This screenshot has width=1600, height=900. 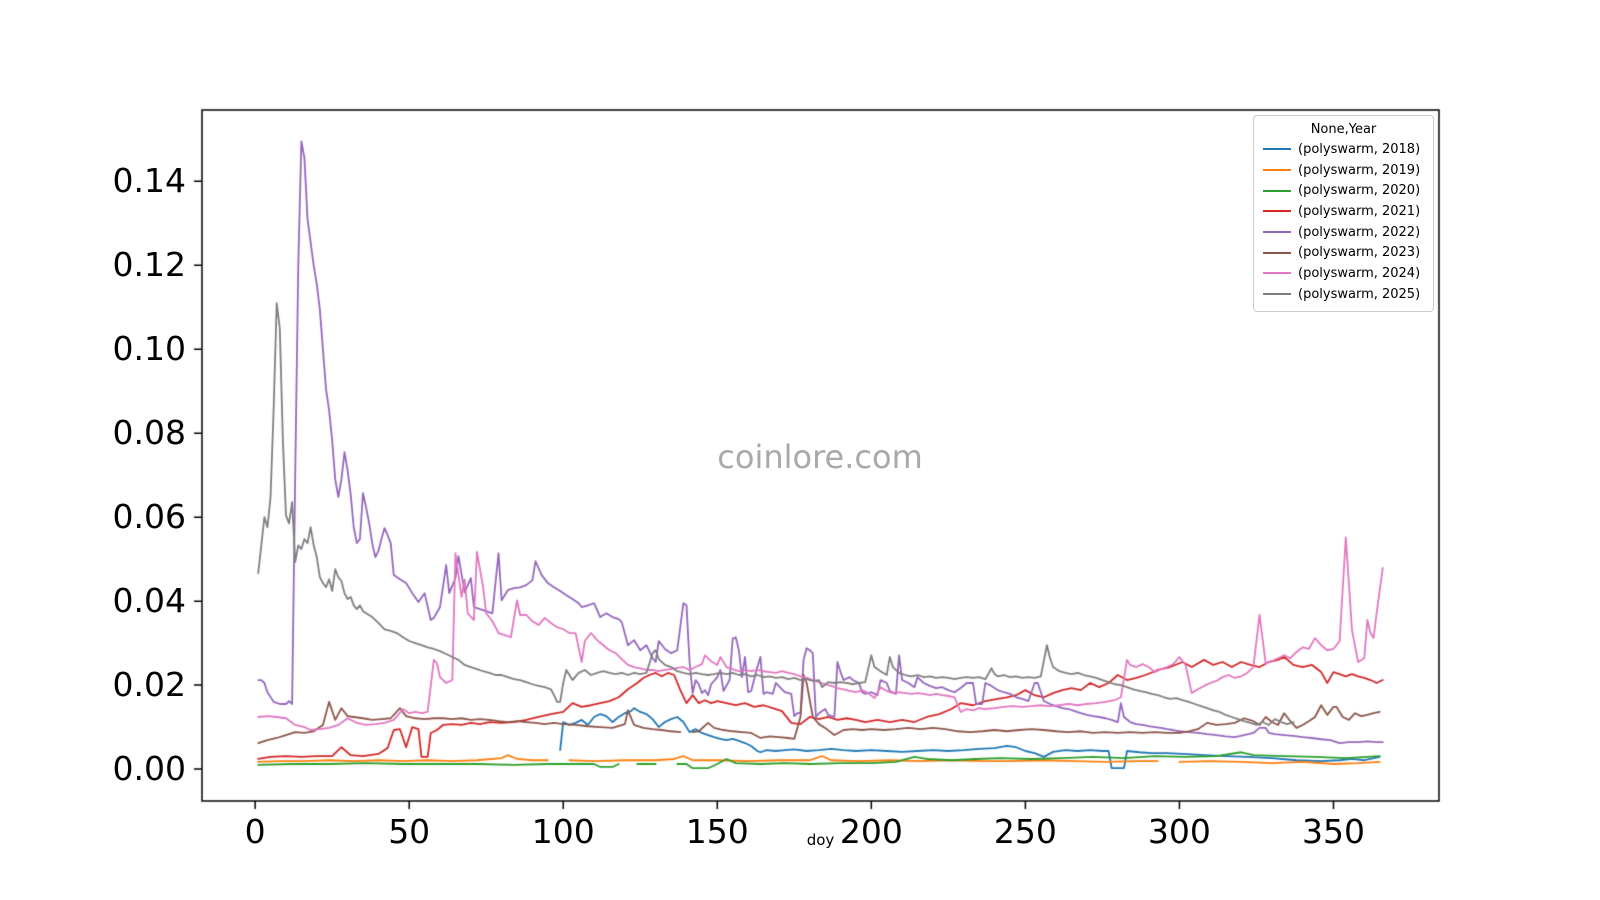 What do you see at coordinates (820, 840) in the screenshot?
I see `x-axis-label: doy` at bounding box center [820, 840].